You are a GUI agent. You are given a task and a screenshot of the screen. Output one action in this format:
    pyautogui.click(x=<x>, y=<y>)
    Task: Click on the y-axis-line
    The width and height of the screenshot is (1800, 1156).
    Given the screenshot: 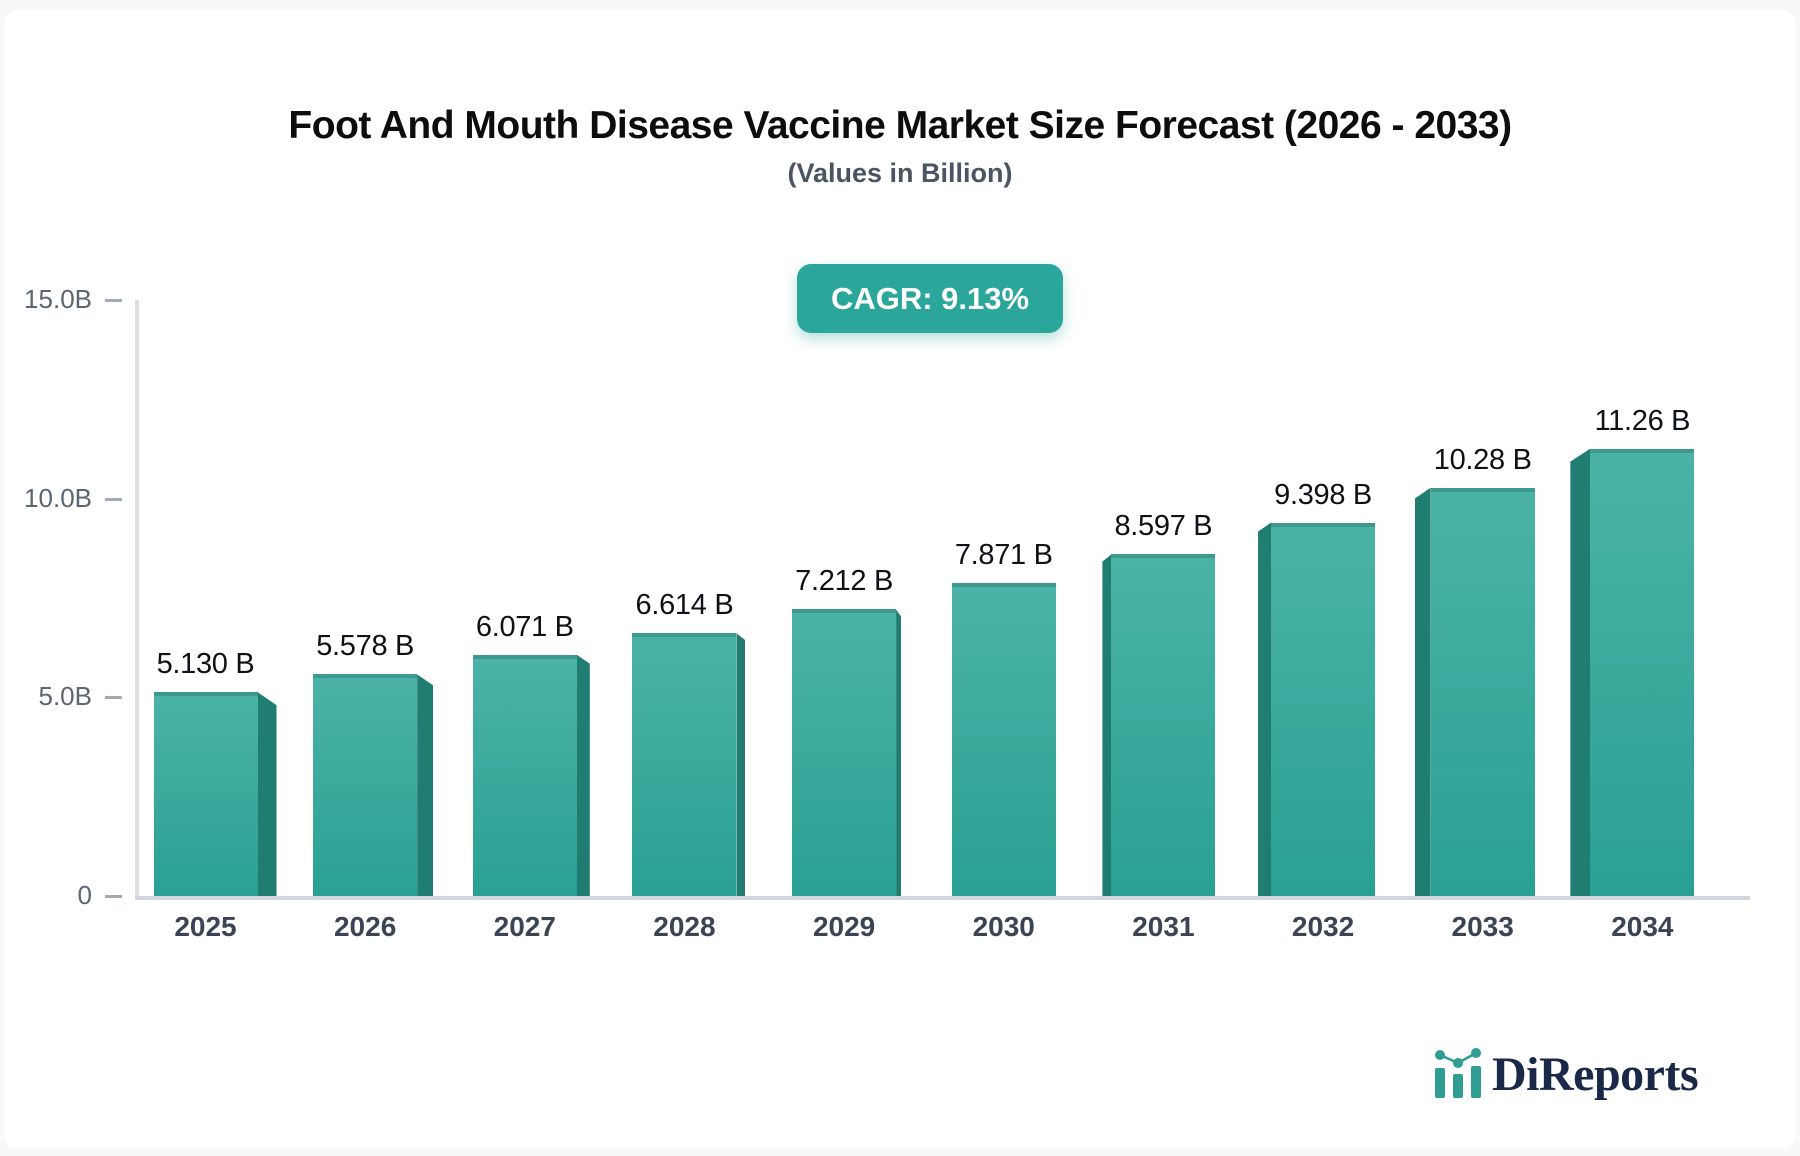 What is the action you would take?
    pyautogui.click(x=137, y=600)
    